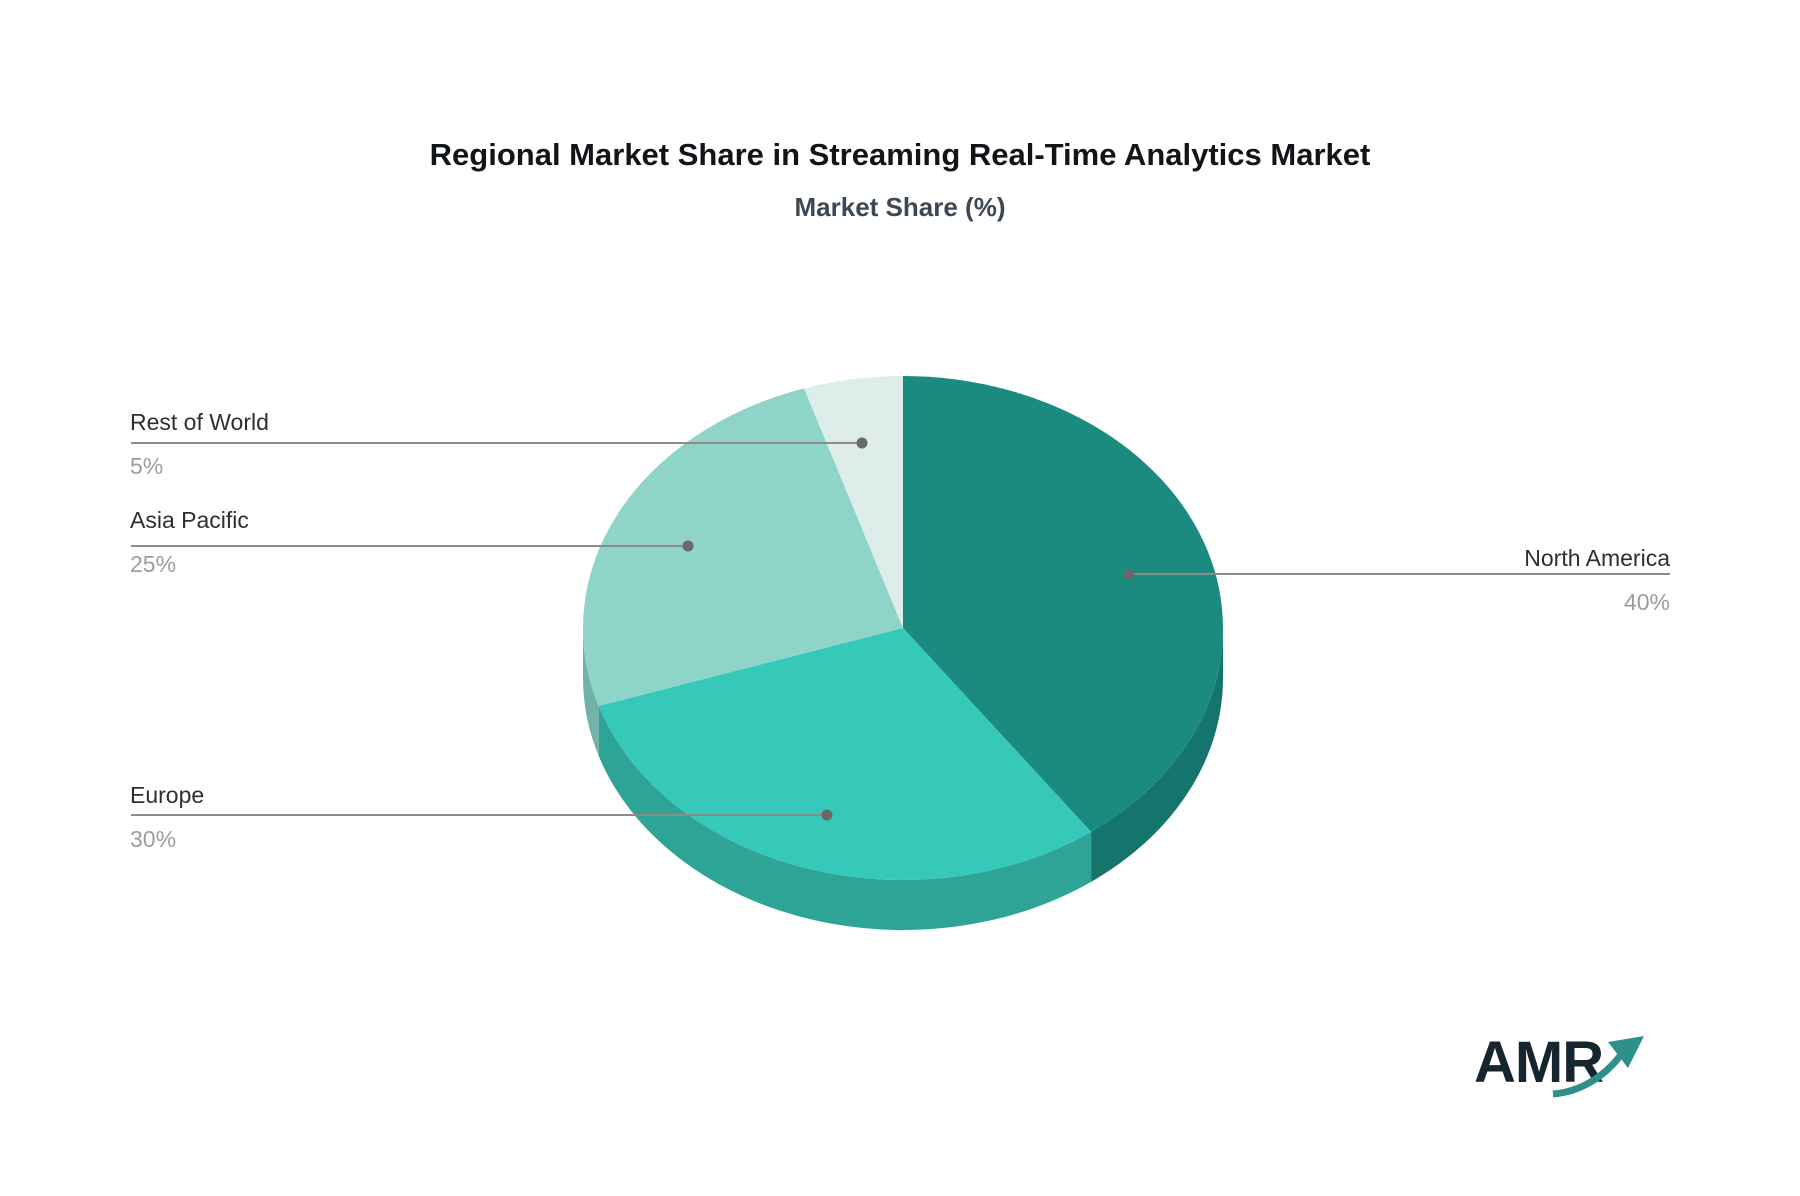 The height and width of the screenshot is (1196, 1800). I want to click on label-europe: Europe 30%, so click(167, 817).